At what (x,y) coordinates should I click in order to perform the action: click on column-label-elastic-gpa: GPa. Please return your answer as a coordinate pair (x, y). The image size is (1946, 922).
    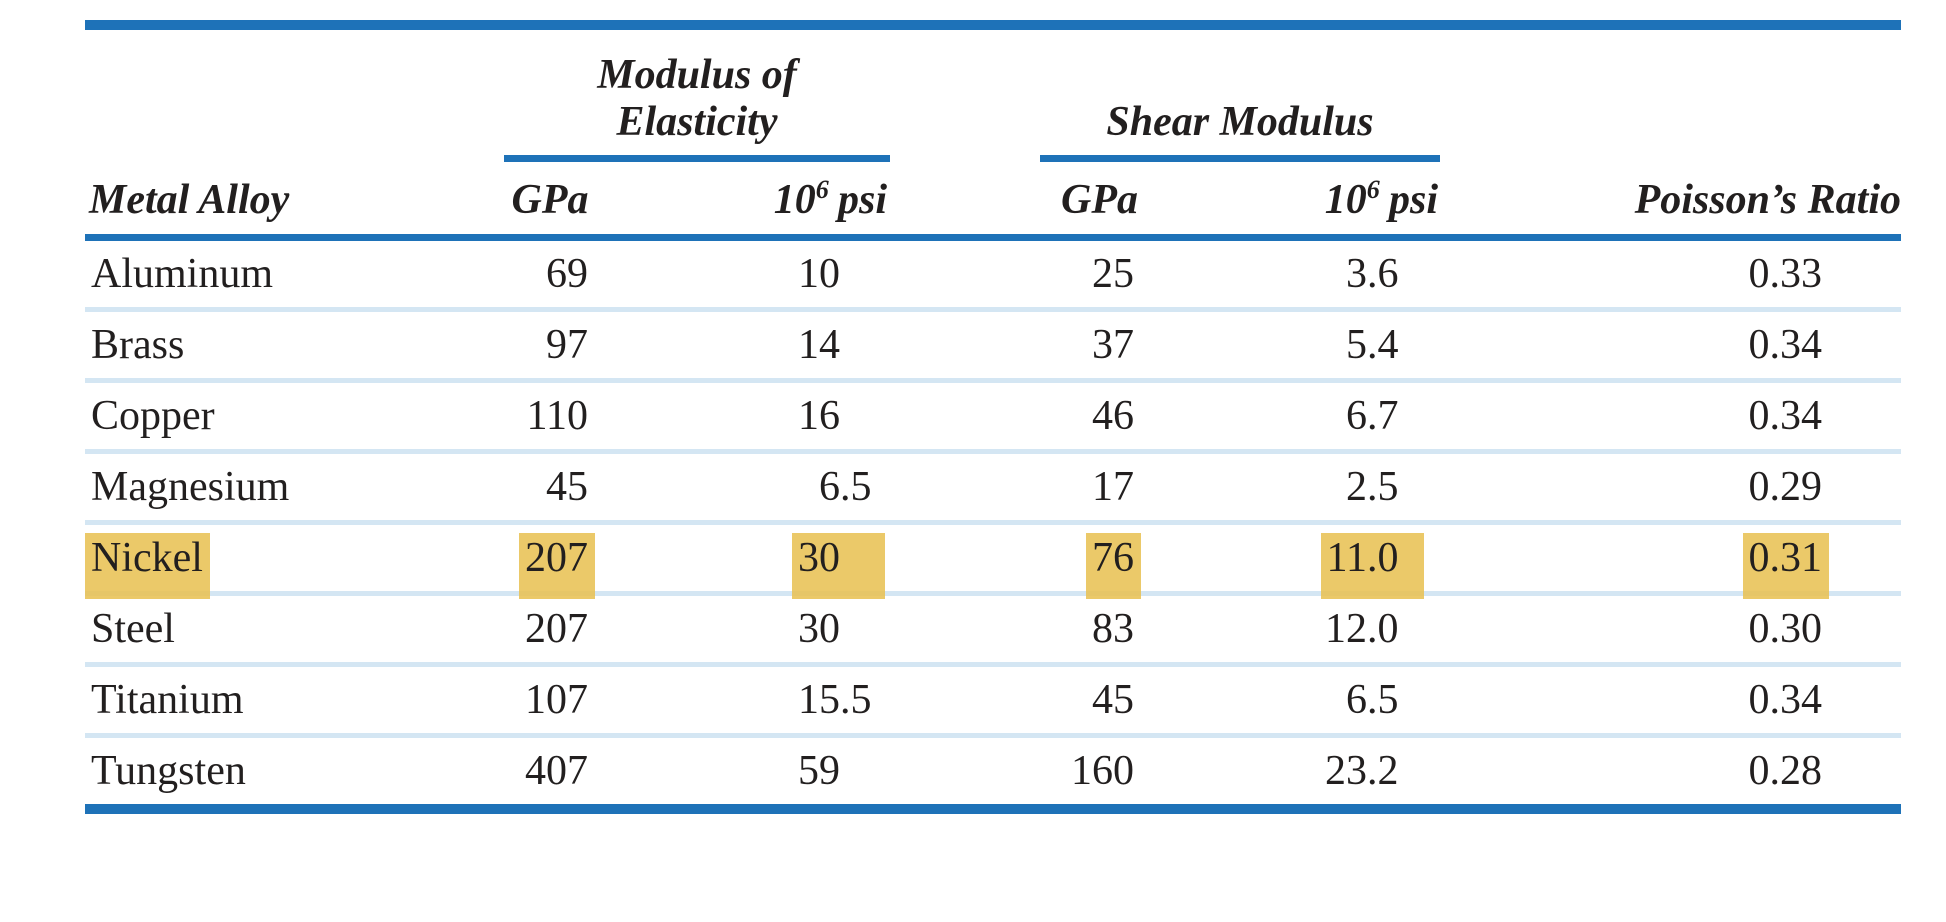
    Looking at the image, I should click on (550, 200).